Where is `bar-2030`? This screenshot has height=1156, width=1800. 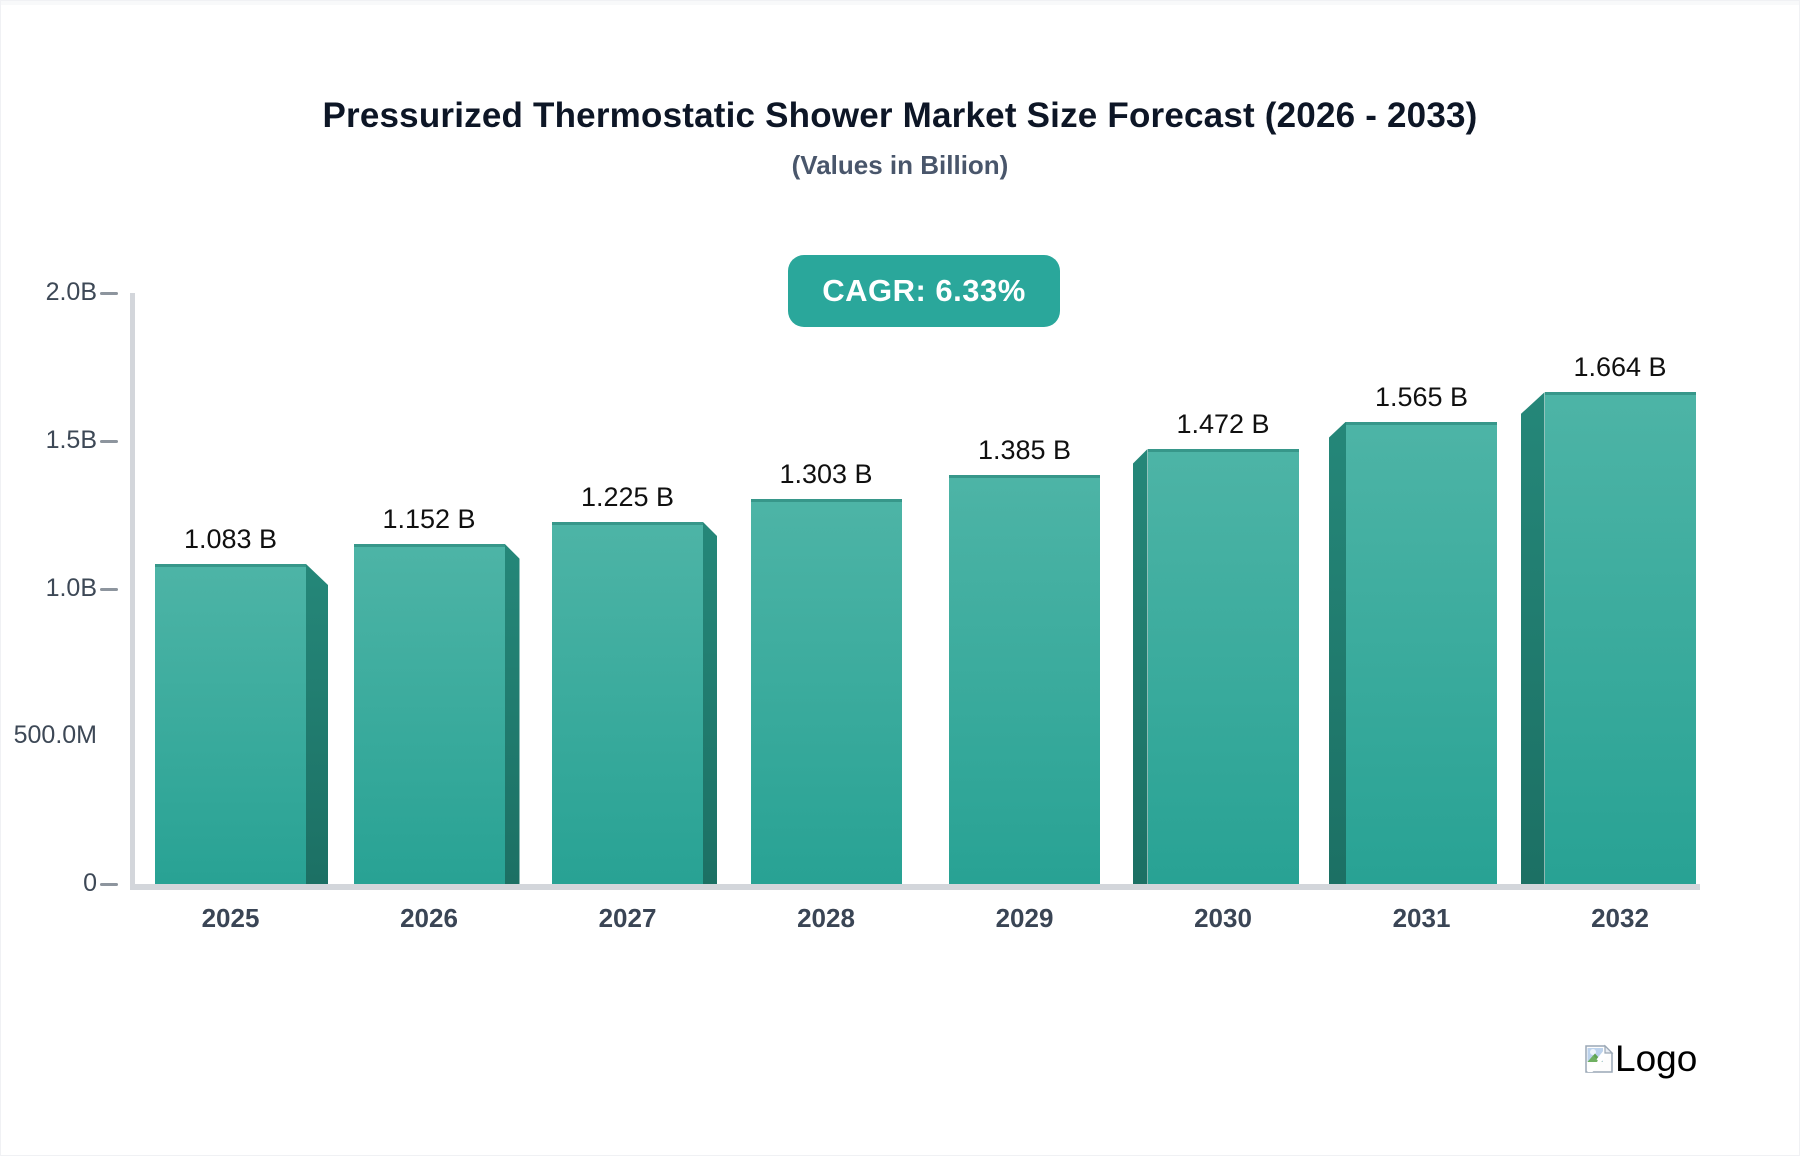 bar-2030 is located at coordinates (1223, 666).